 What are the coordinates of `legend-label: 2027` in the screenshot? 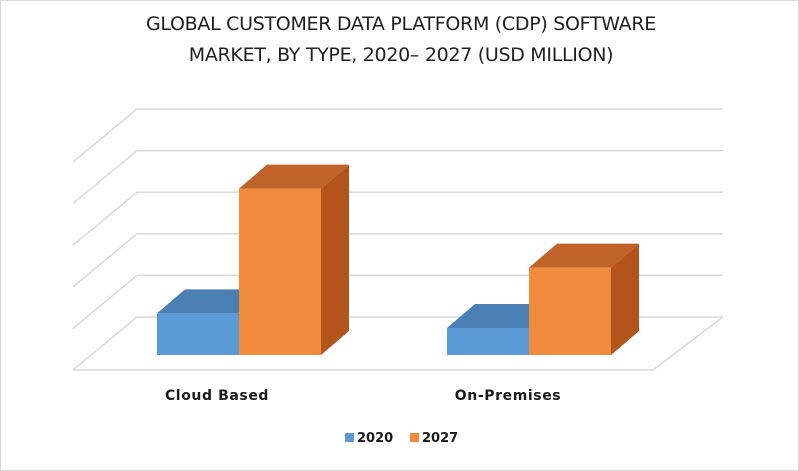 It's located at (440, 438).